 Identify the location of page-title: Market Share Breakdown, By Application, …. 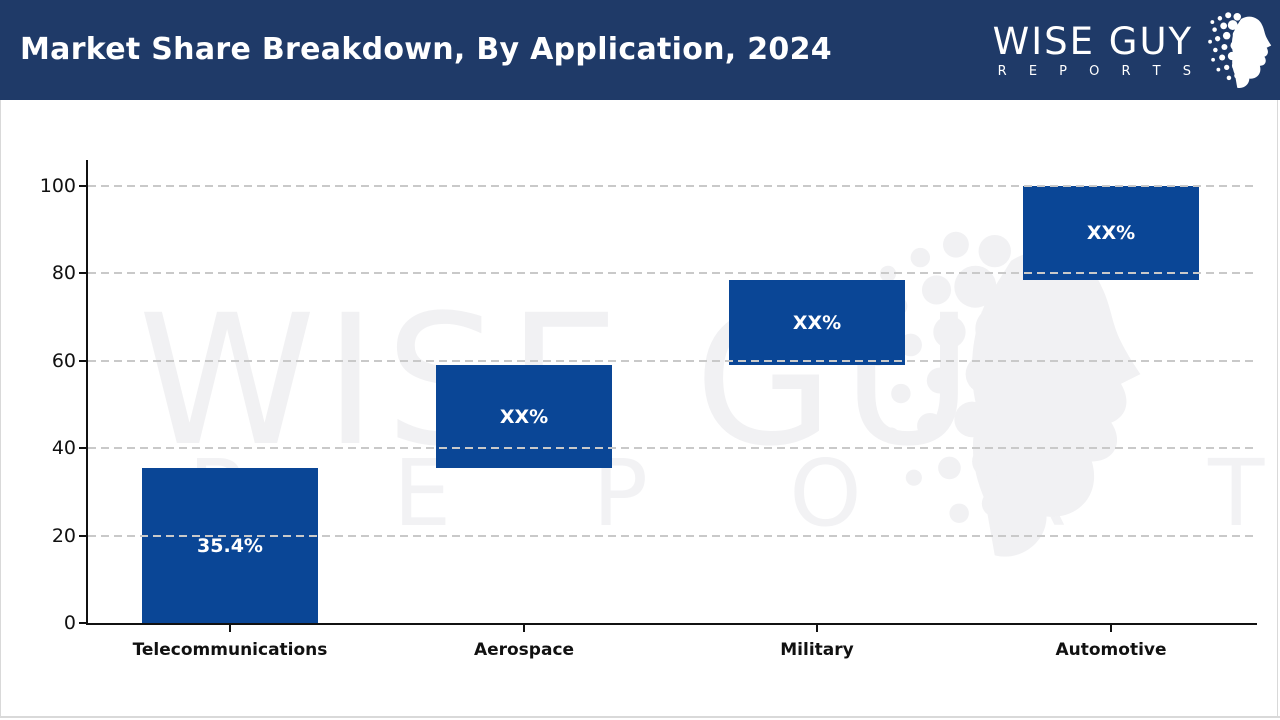
(426, 49).